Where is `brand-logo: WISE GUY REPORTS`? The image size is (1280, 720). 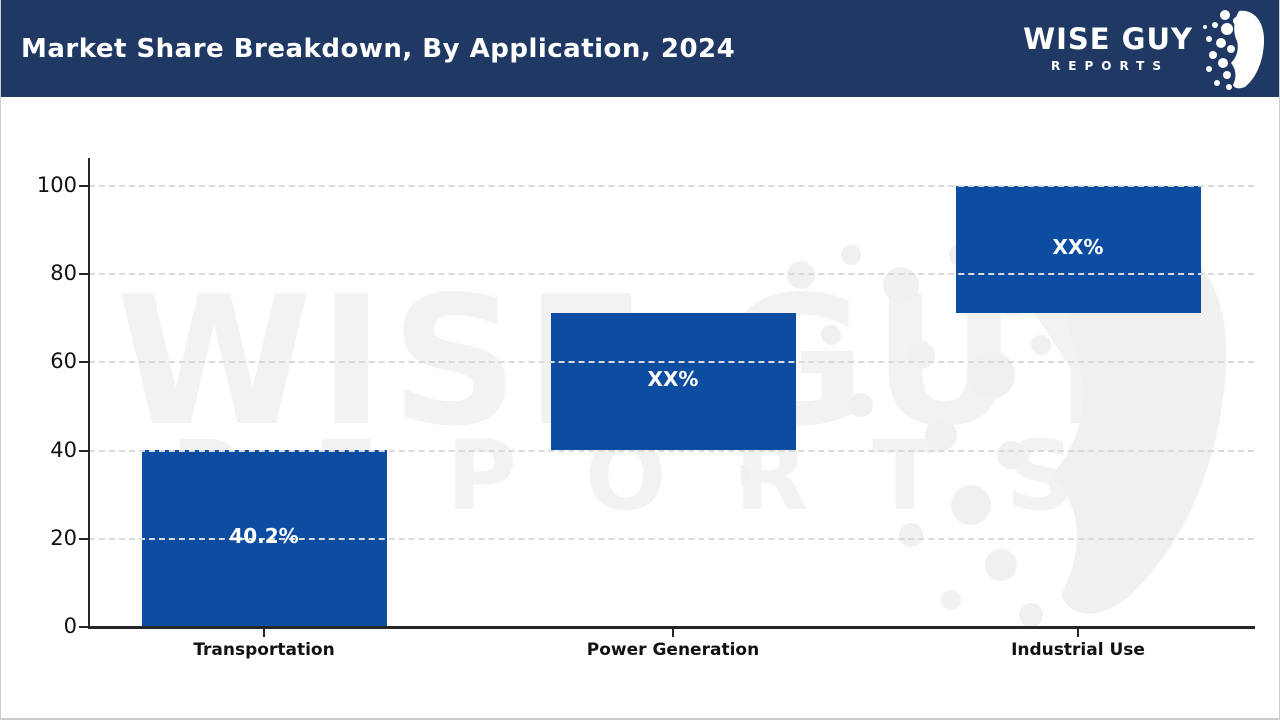 brand-logo: WISE GUY REPORTS is located at coordinates (1145, 49).